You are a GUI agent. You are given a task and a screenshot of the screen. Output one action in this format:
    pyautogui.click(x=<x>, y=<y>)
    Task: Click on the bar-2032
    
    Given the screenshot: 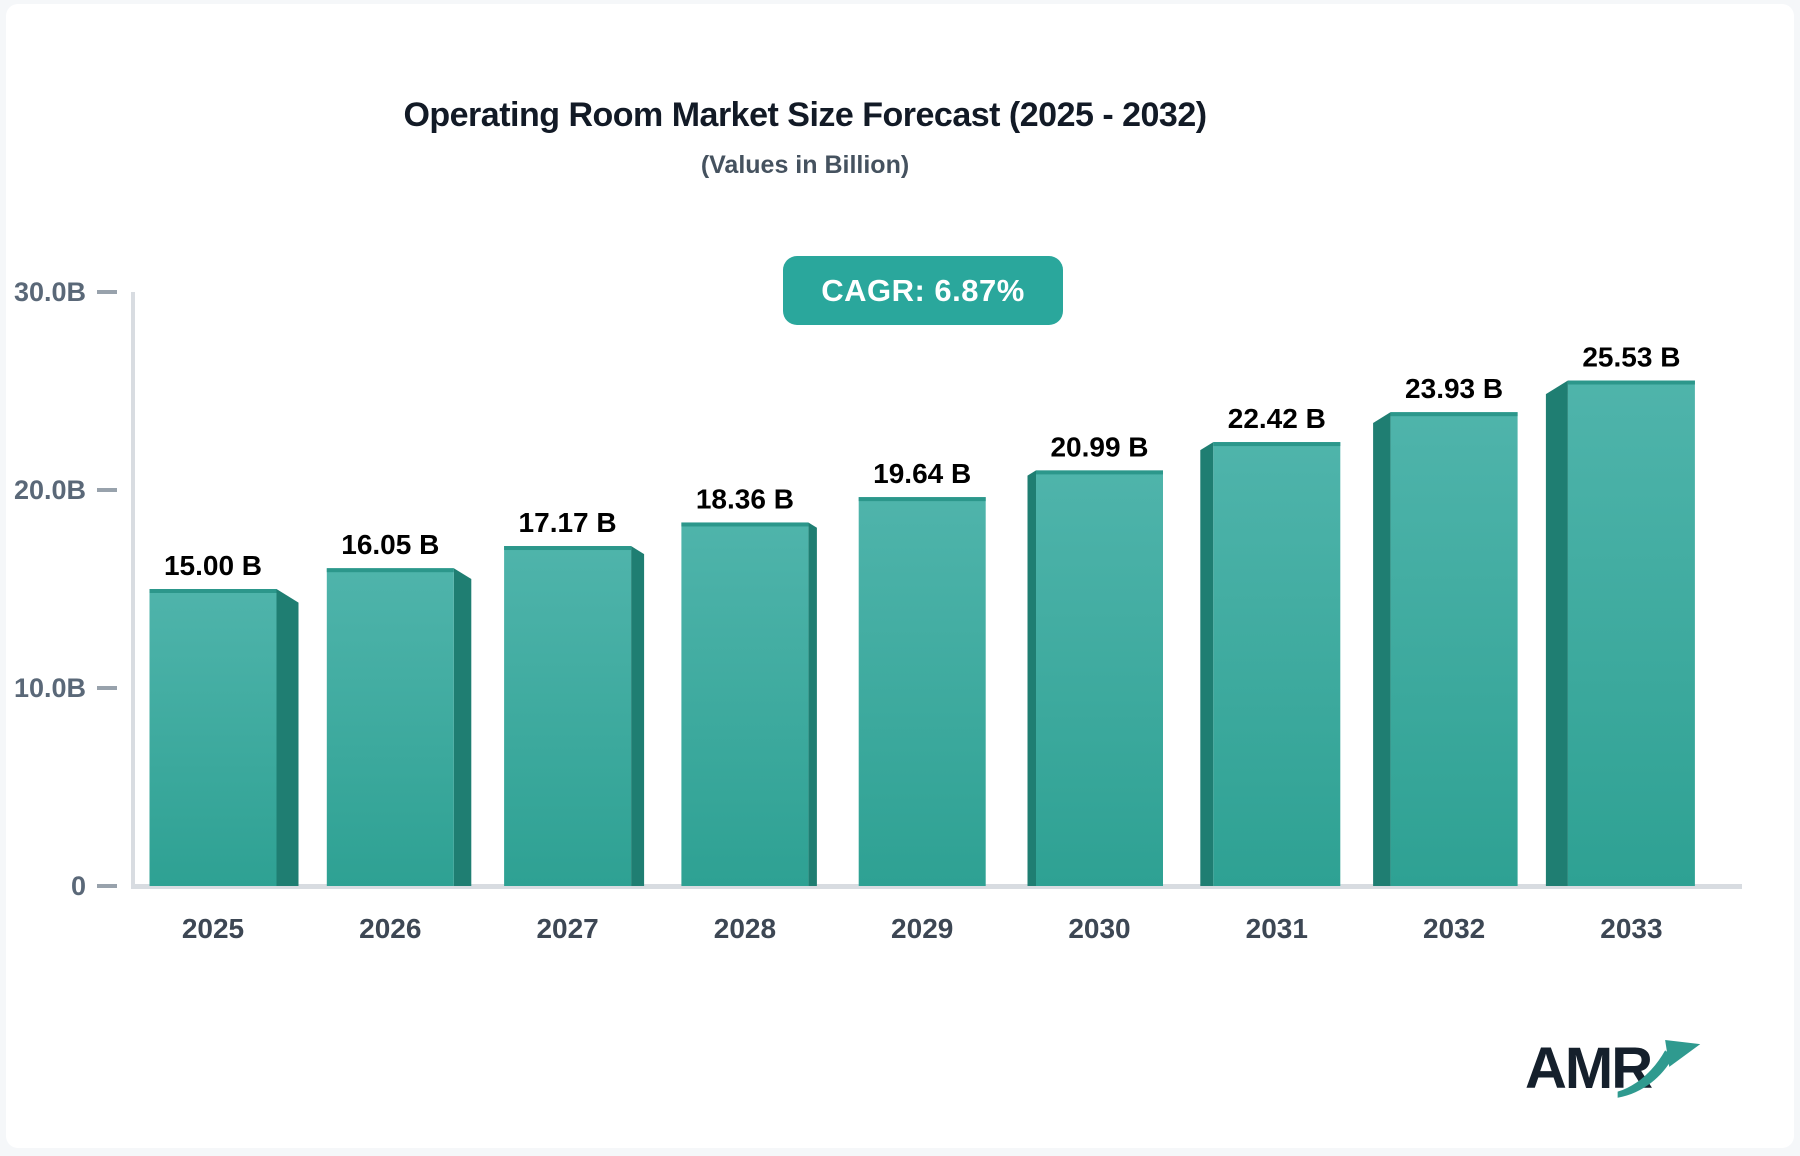 What is the action you would take?
    pyautogui.click(x=1454, y=649)
    